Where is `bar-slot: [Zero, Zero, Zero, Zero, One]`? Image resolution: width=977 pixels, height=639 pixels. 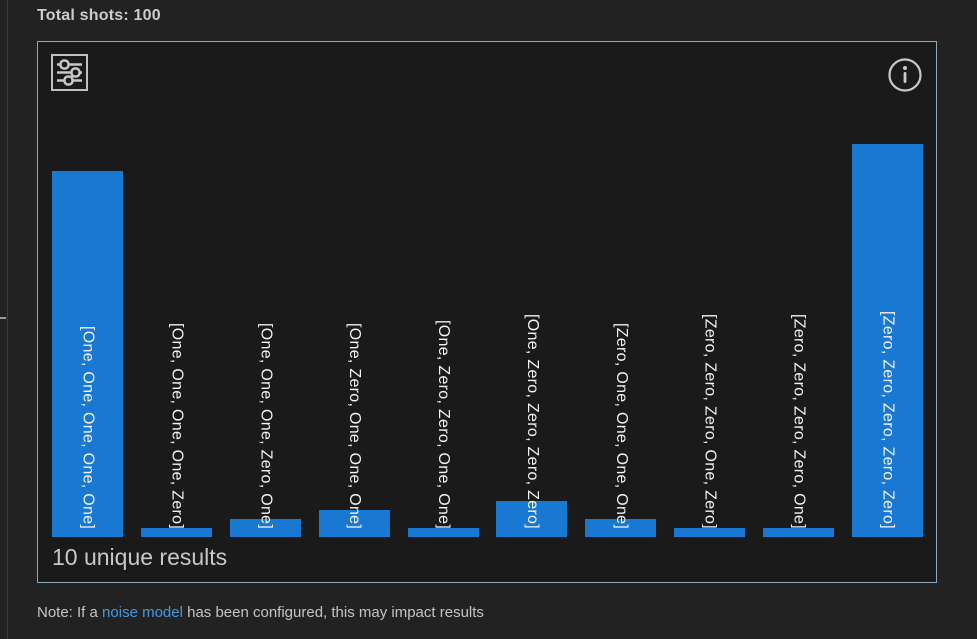 bar-slot: [Zero, Zero, Zero, Zero, One] is located at coordinates (798, 340).